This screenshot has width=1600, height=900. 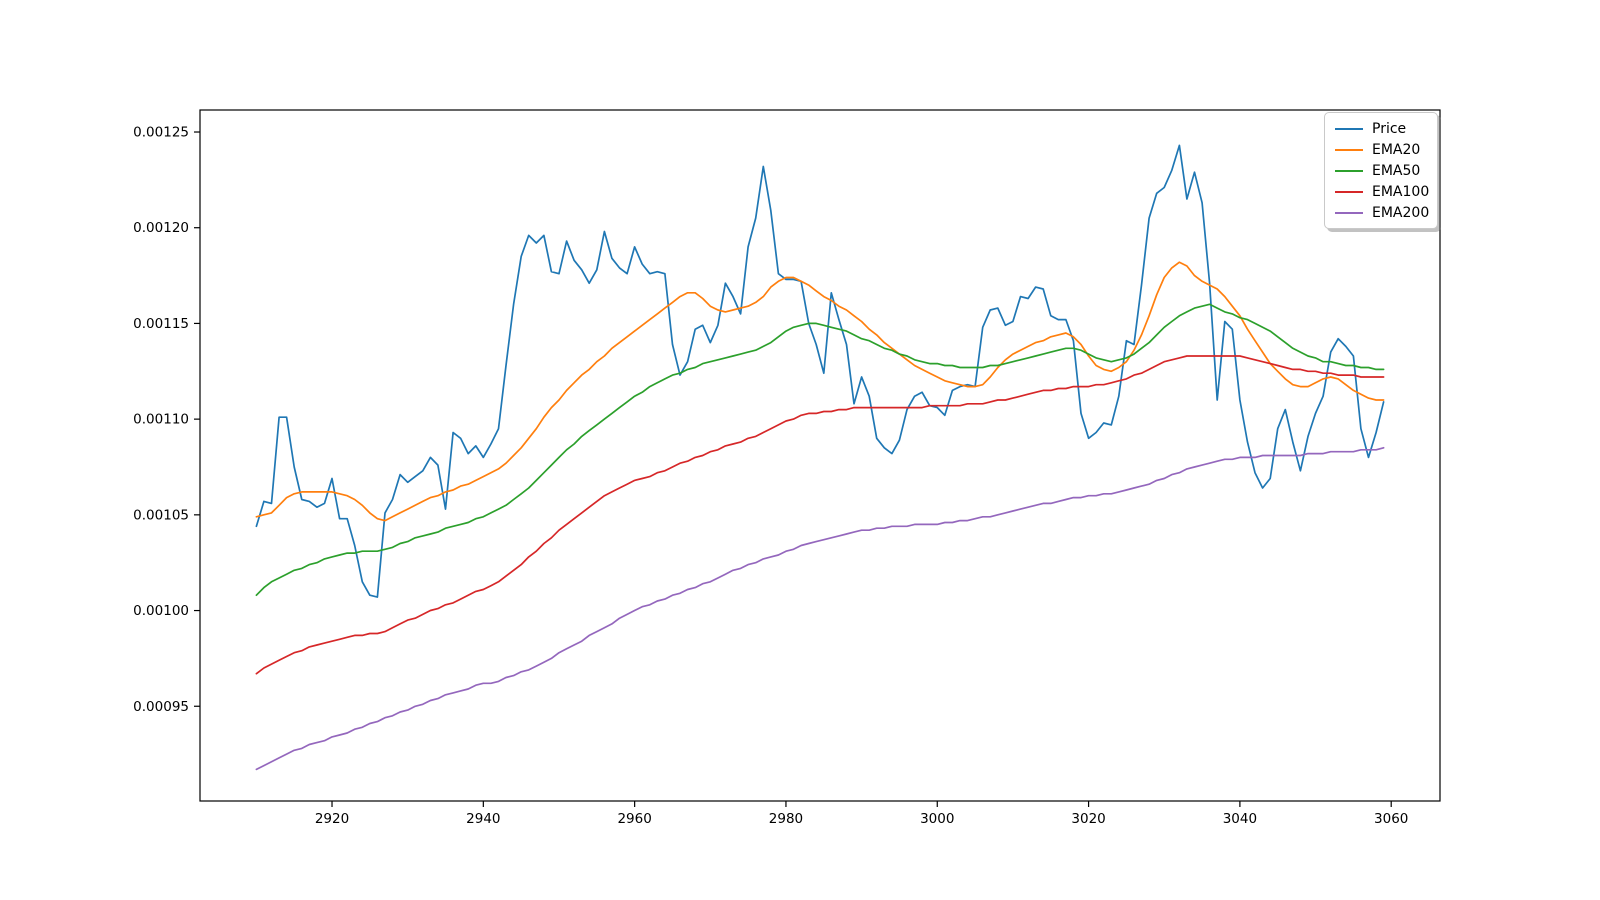 What do you see at coordinates (1349, 128) in the screenshot?
I see `price-line-swatch-icon` at bounding box center [1349, 128].